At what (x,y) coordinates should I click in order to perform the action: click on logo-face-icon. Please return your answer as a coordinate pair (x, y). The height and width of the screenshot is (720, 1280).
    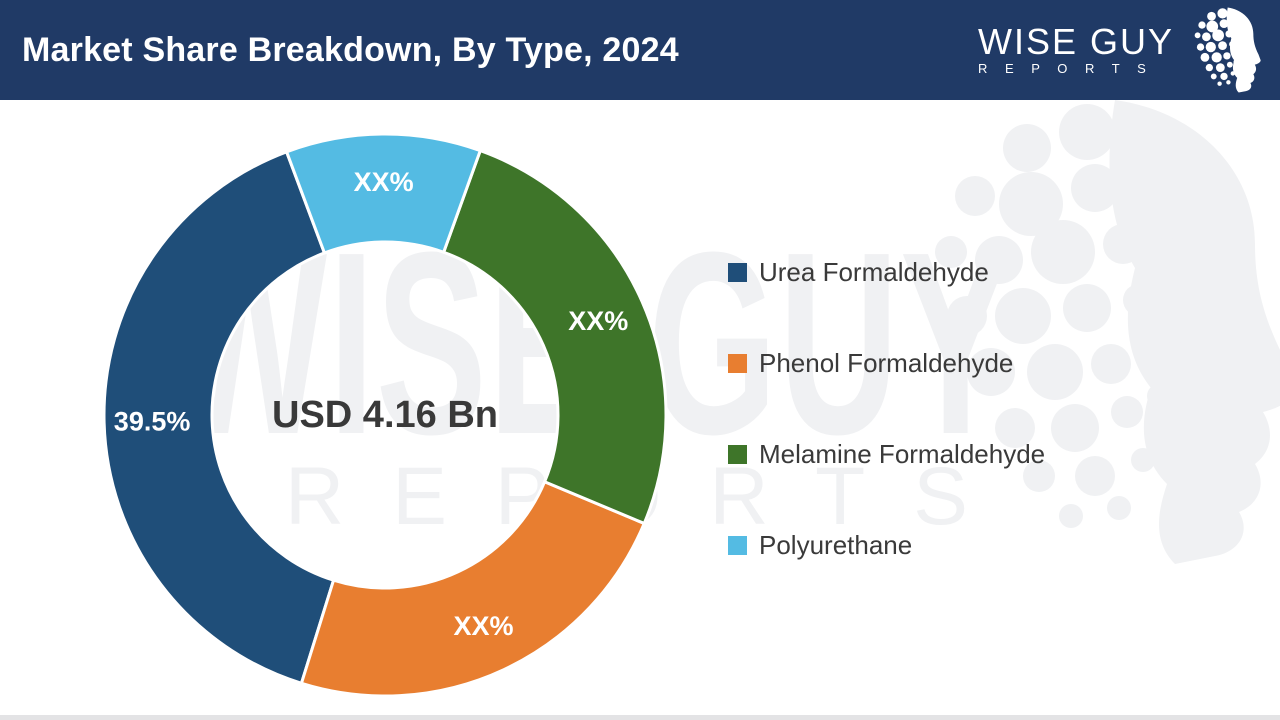
    Looking at the image, I should click on (1227, 50).